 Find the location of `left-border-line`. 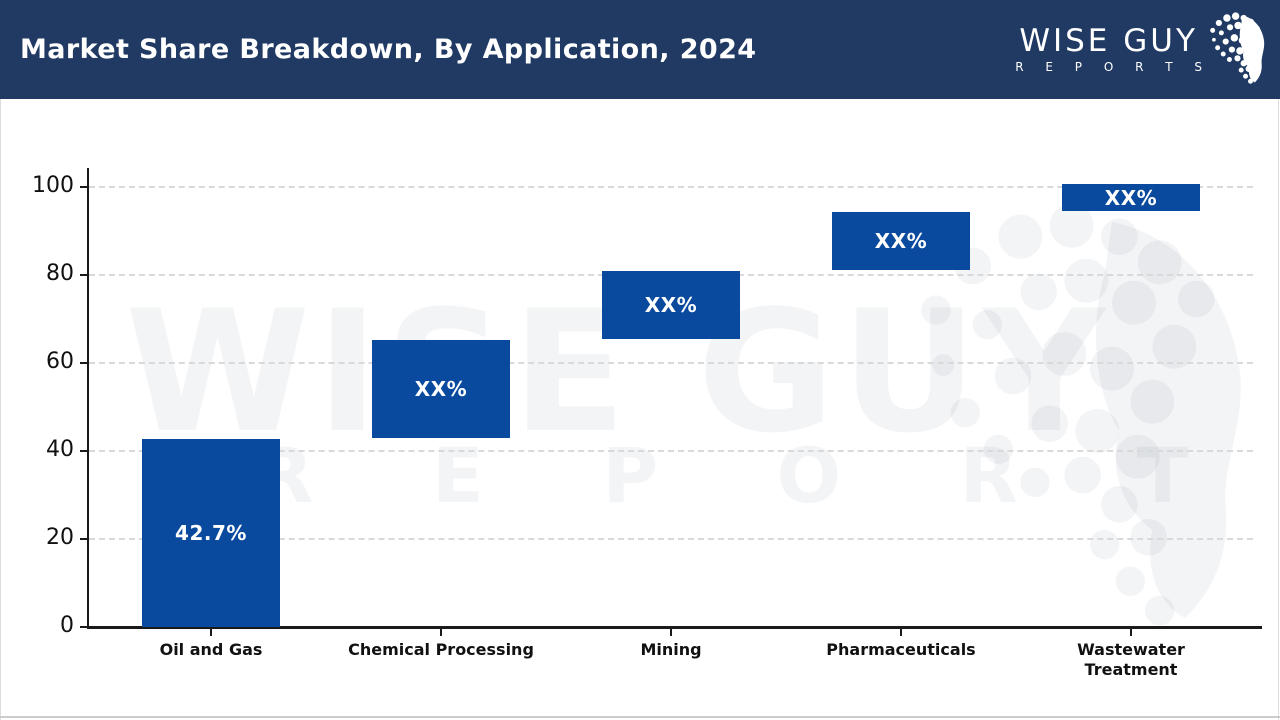

left-border-line is located at coordinates (0, 409).